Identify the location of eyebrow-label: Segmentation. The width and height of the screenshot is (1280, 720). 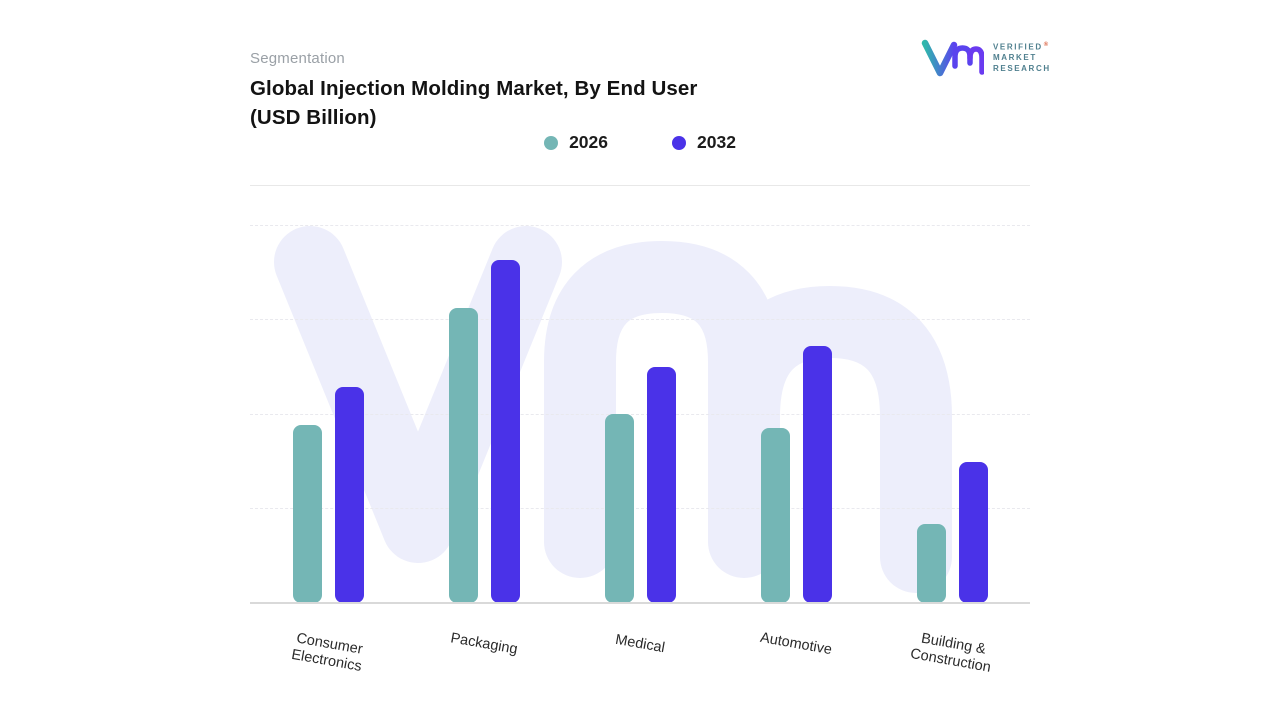
(297, 58).